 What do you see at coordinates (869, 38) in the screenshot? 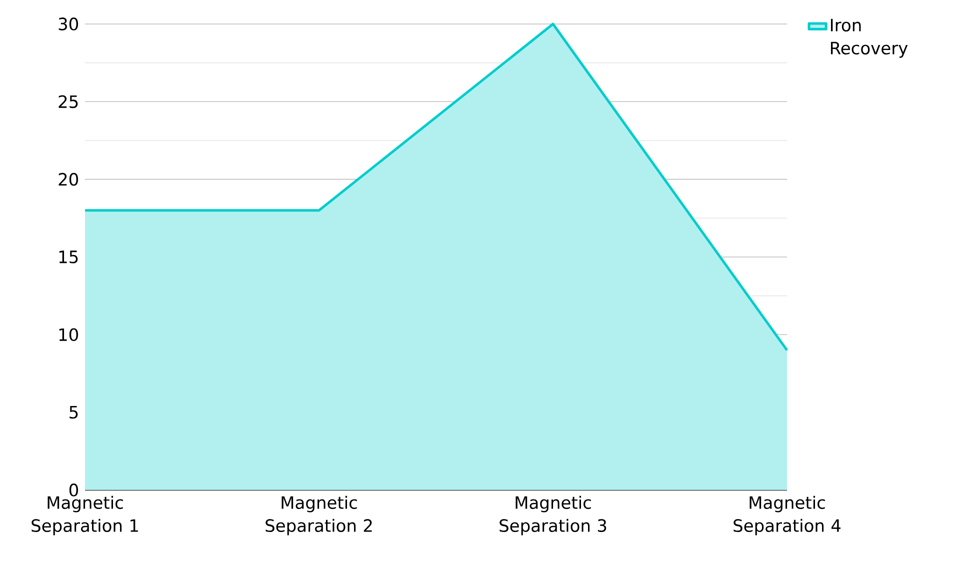
I see `legend-label: Iron Recovery` at bounding box center [869, 38].